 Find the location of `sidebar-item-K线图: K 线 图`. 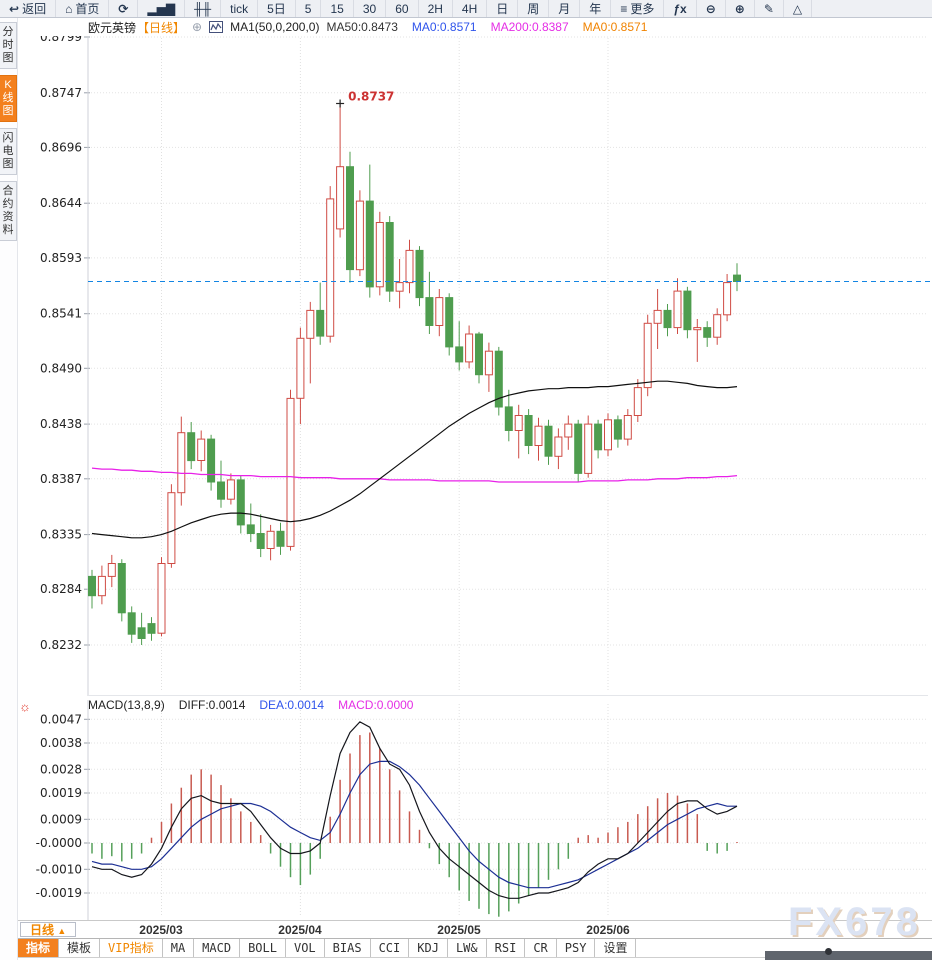

sidebar-item-K线图: K 线 图 is located at coordinates (8, 98).